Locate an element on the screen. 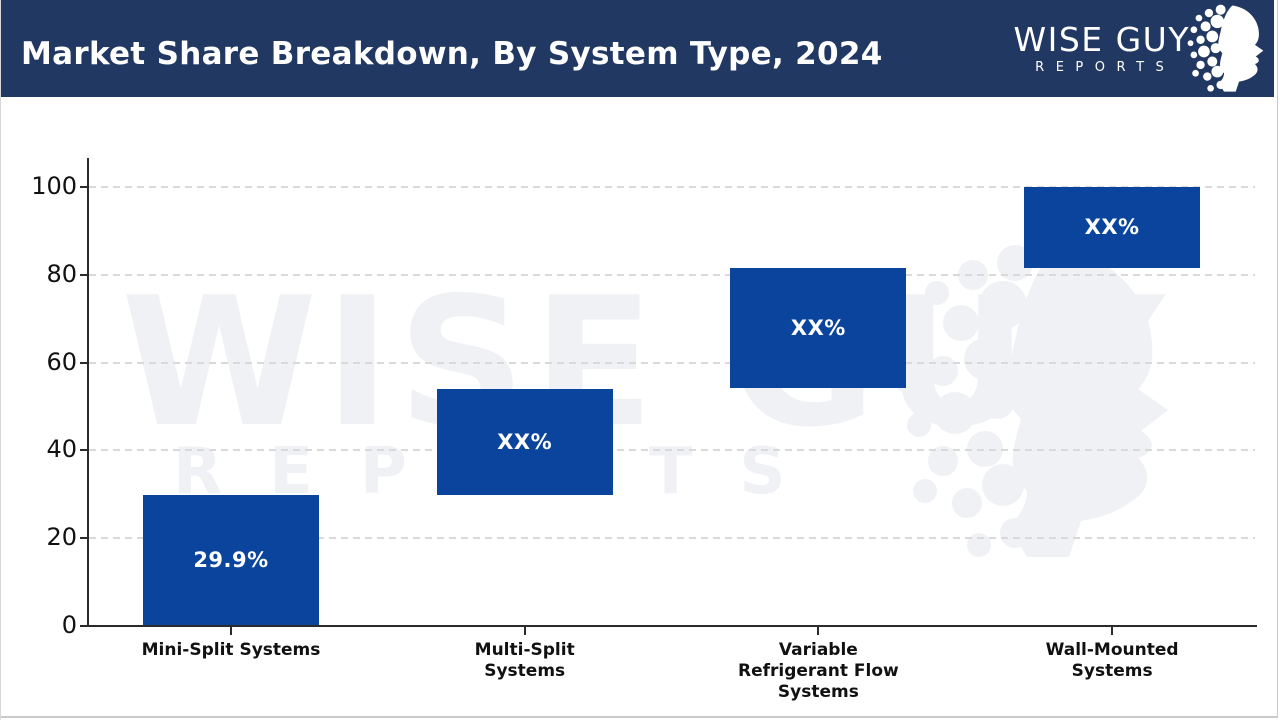 The image size is (1280, 720). y-axis-tick-label: 100 is located at coordinates (54, 186).